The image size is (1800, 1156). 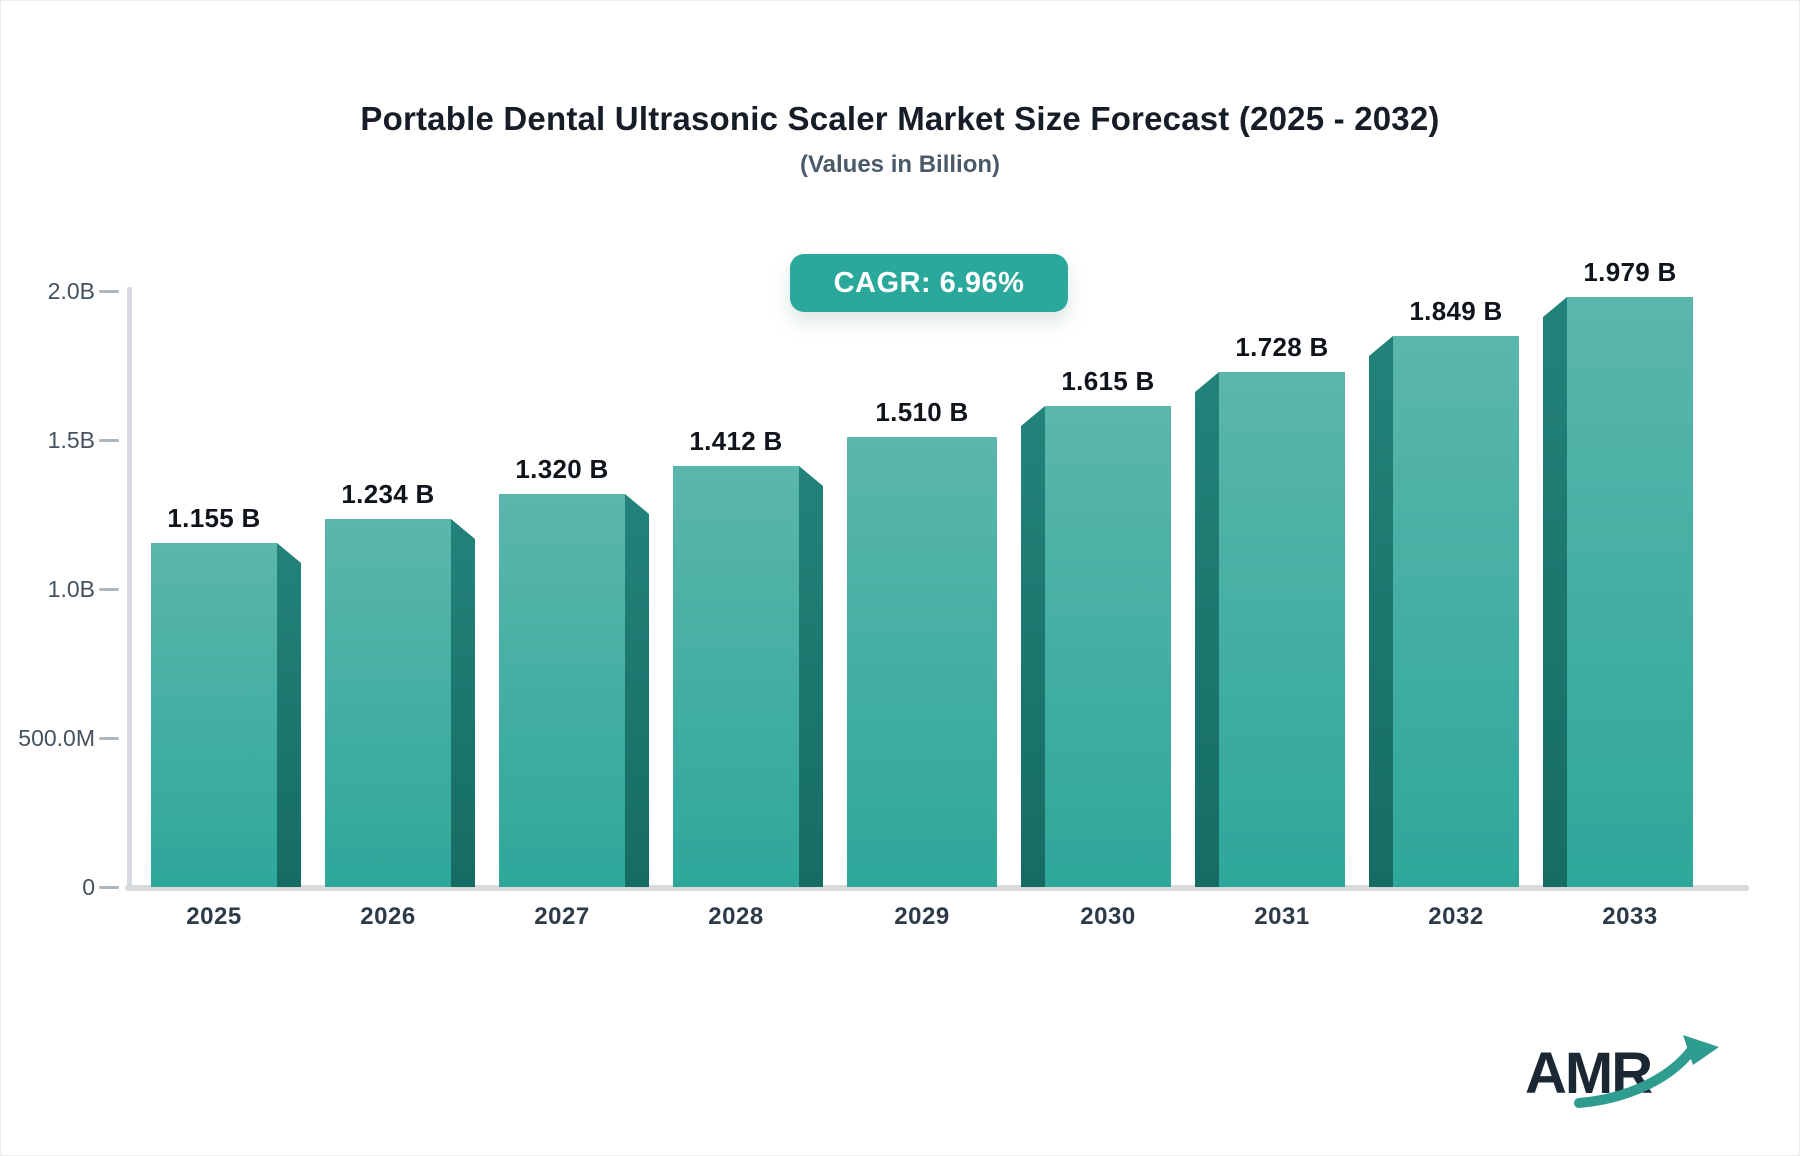 What do you see at coordinates (922, 412) in the screenshot?
I see `bar-value-label: 1.510 B` at bounding box center [922, 412].